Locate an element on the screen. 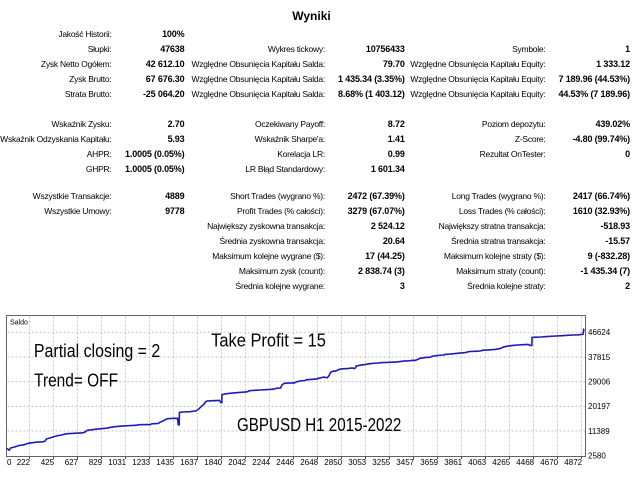 Image resolution: width=640 pixels, height=480 pixels. svg-text: 4872 is located at coordinates (573, 462).